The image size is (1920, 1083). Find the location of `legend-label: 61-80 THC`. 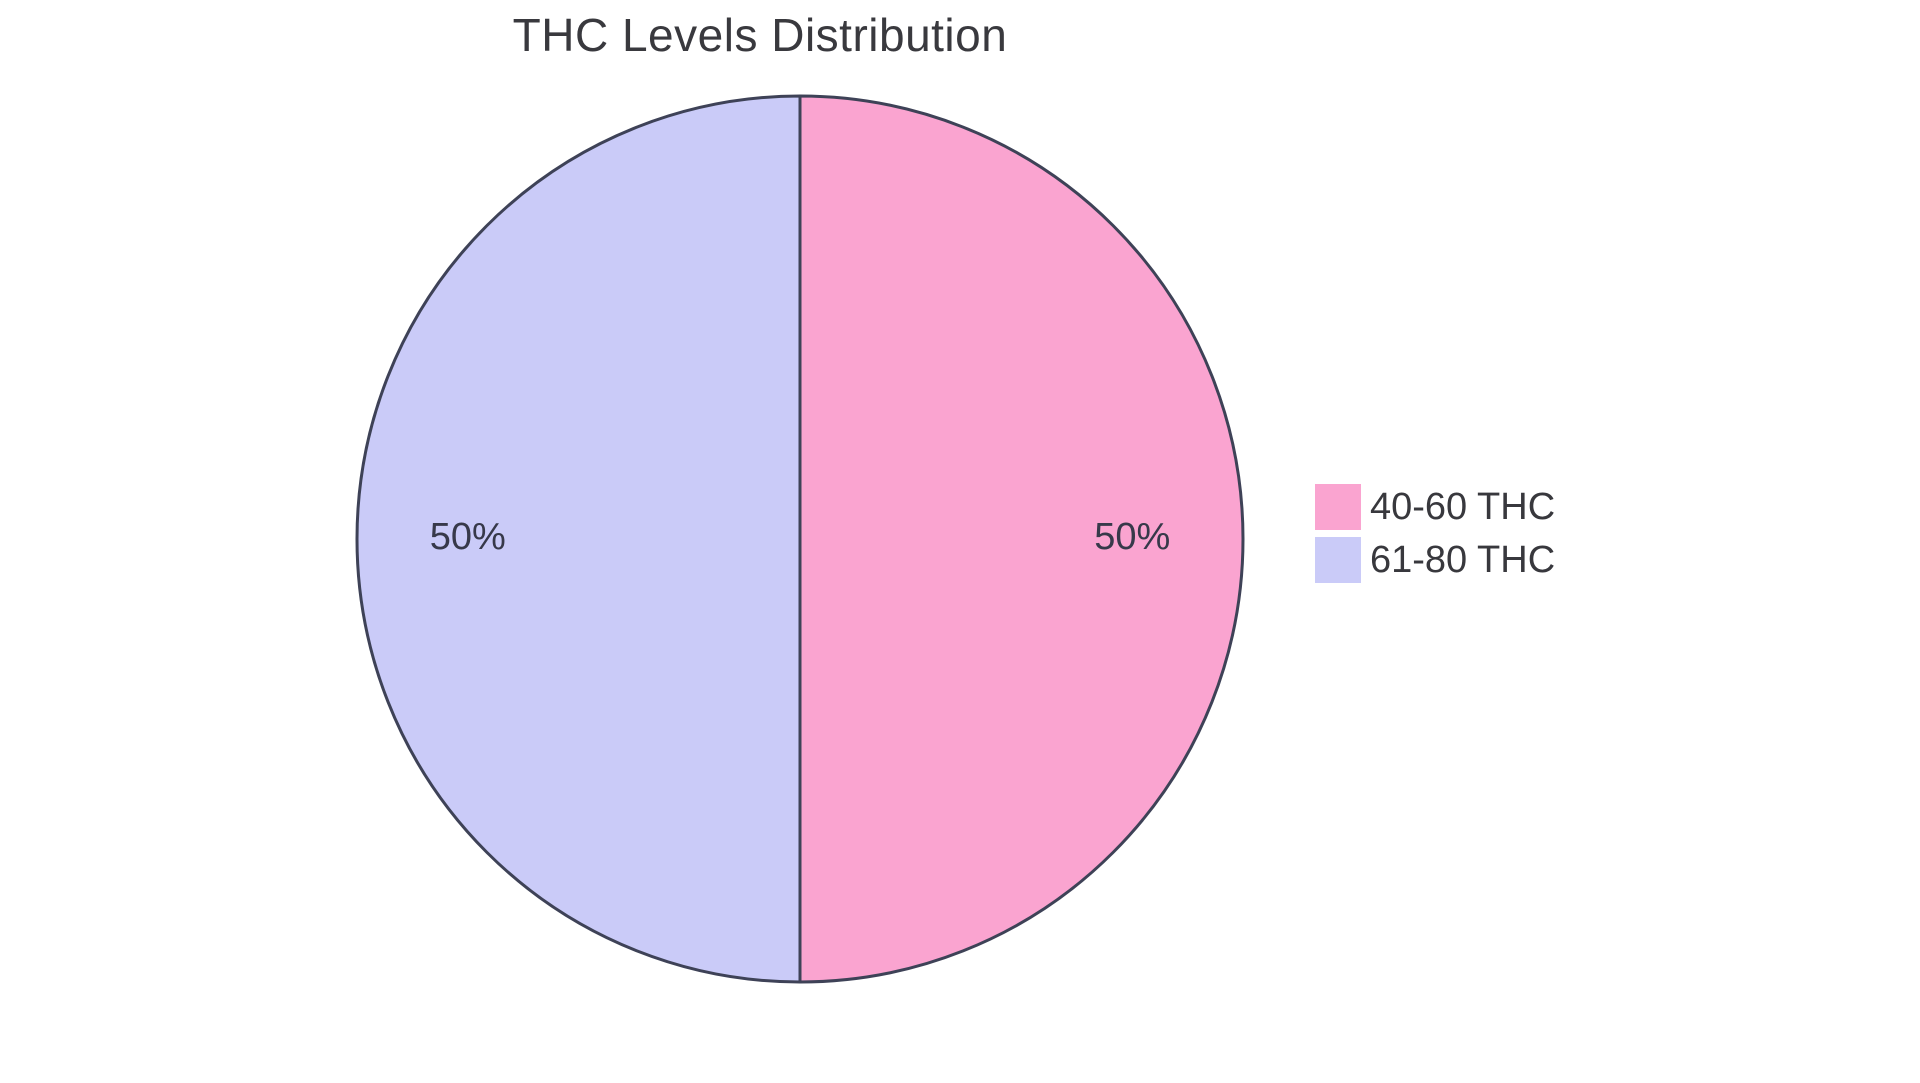

legend-label: 61-80 THC is located at coordinates (1463, 559).